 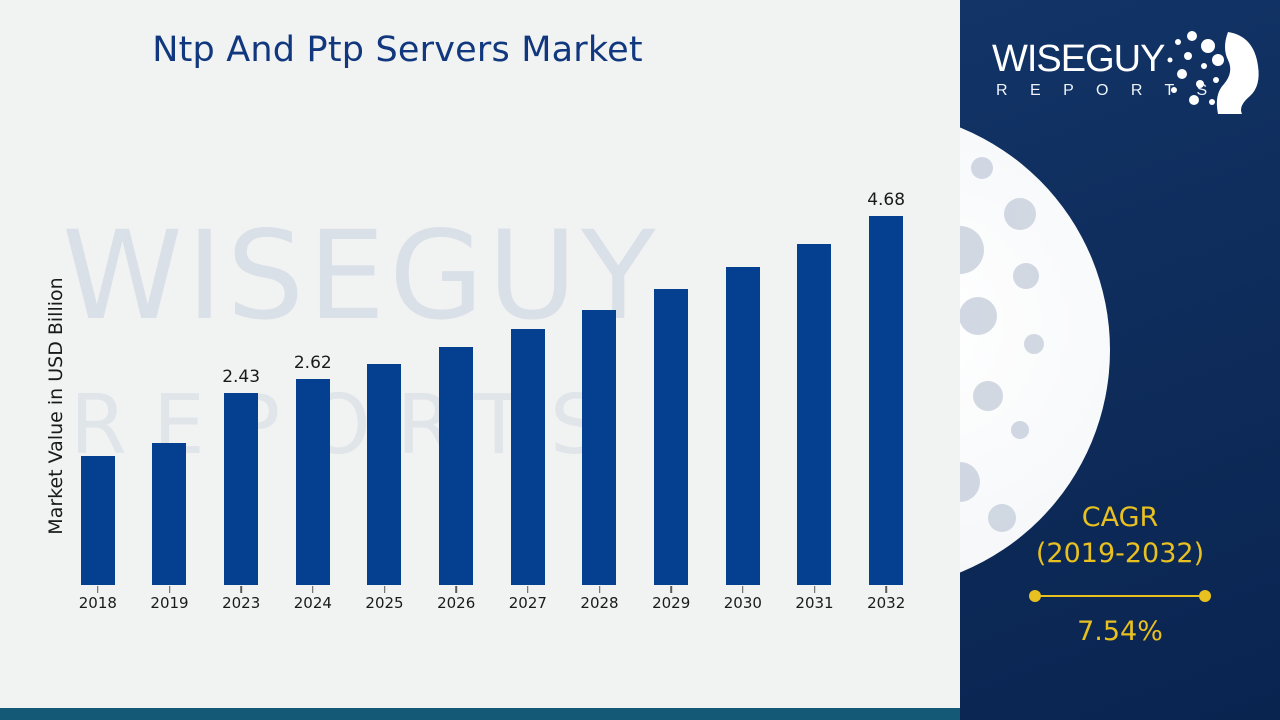 I want to click on x-tick-label-2024: 2024, so click(x=312, y=603).